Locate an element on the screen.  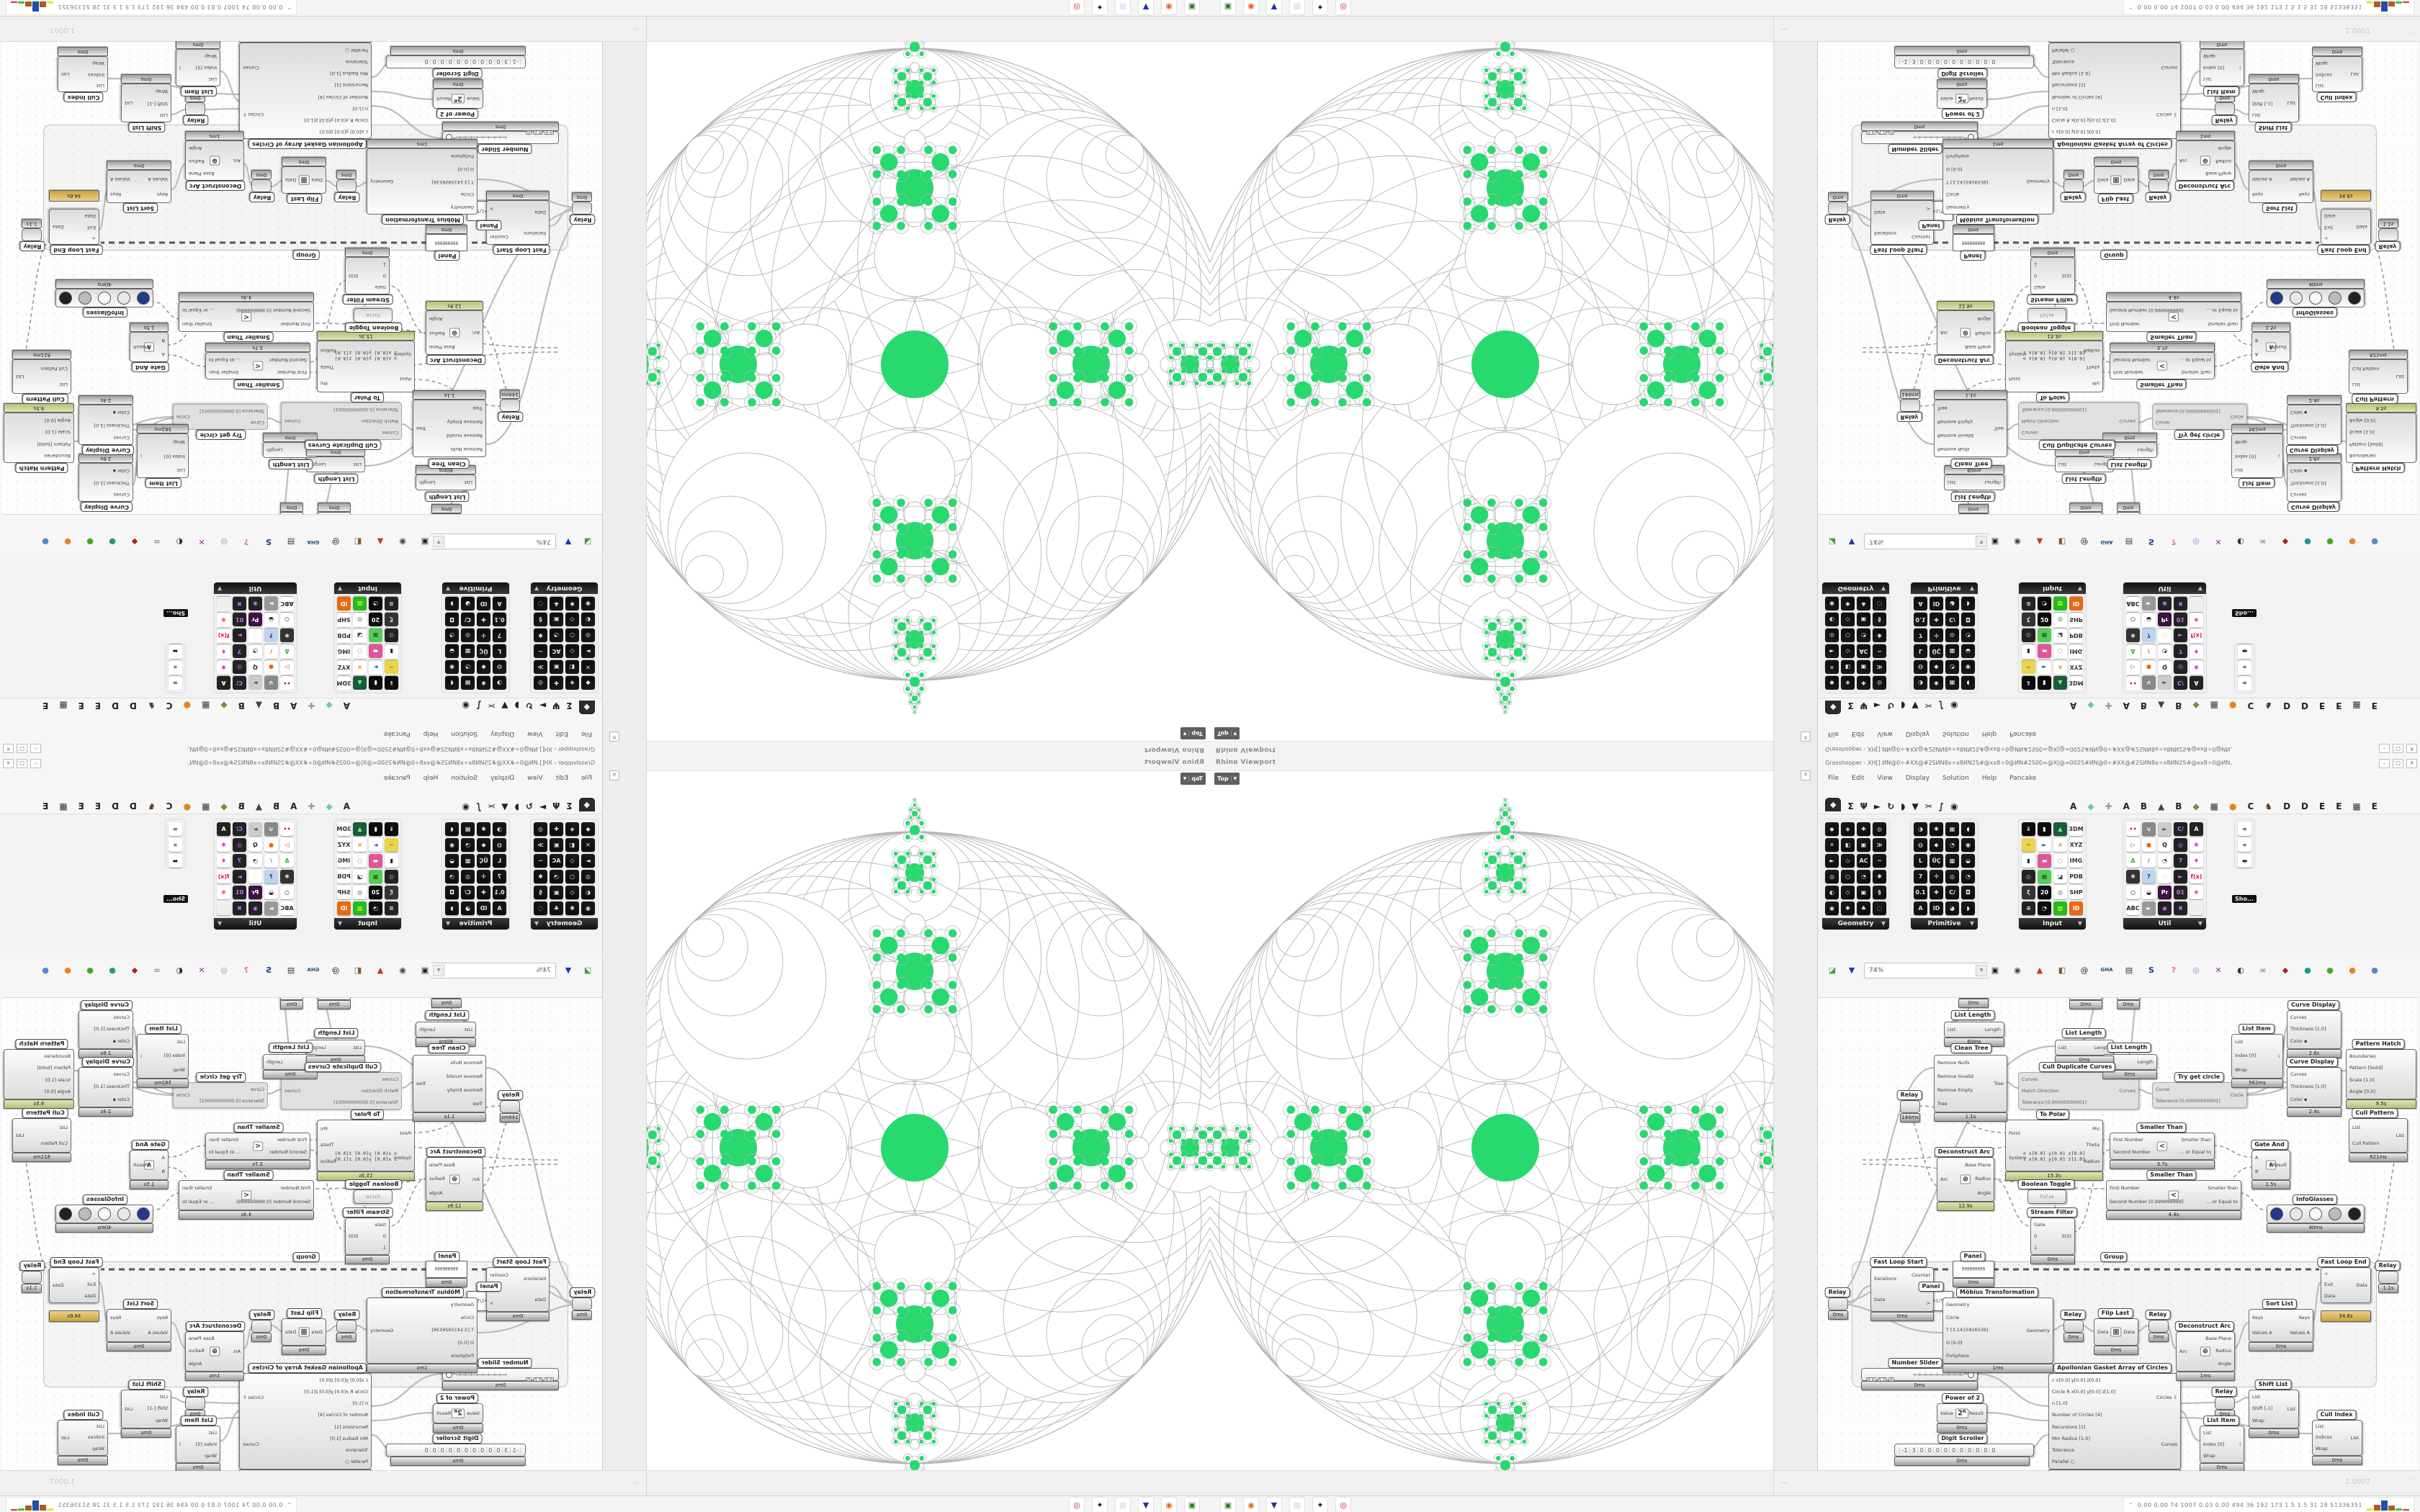
palette-group-label: Input ▼ is located at coordinates (2052, 924).